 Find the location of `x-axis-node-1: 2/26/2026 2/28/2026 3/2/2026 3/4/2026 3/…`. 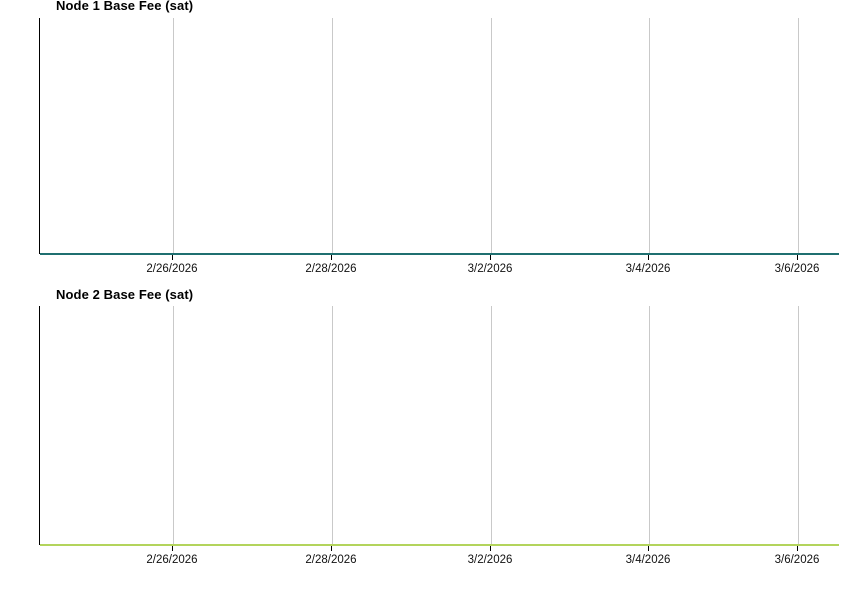

x-axis-node-1: 2/26/2026 2/28/2026 3/2/2026 3/4/2026 3/… is located at coordinates (430, 265).